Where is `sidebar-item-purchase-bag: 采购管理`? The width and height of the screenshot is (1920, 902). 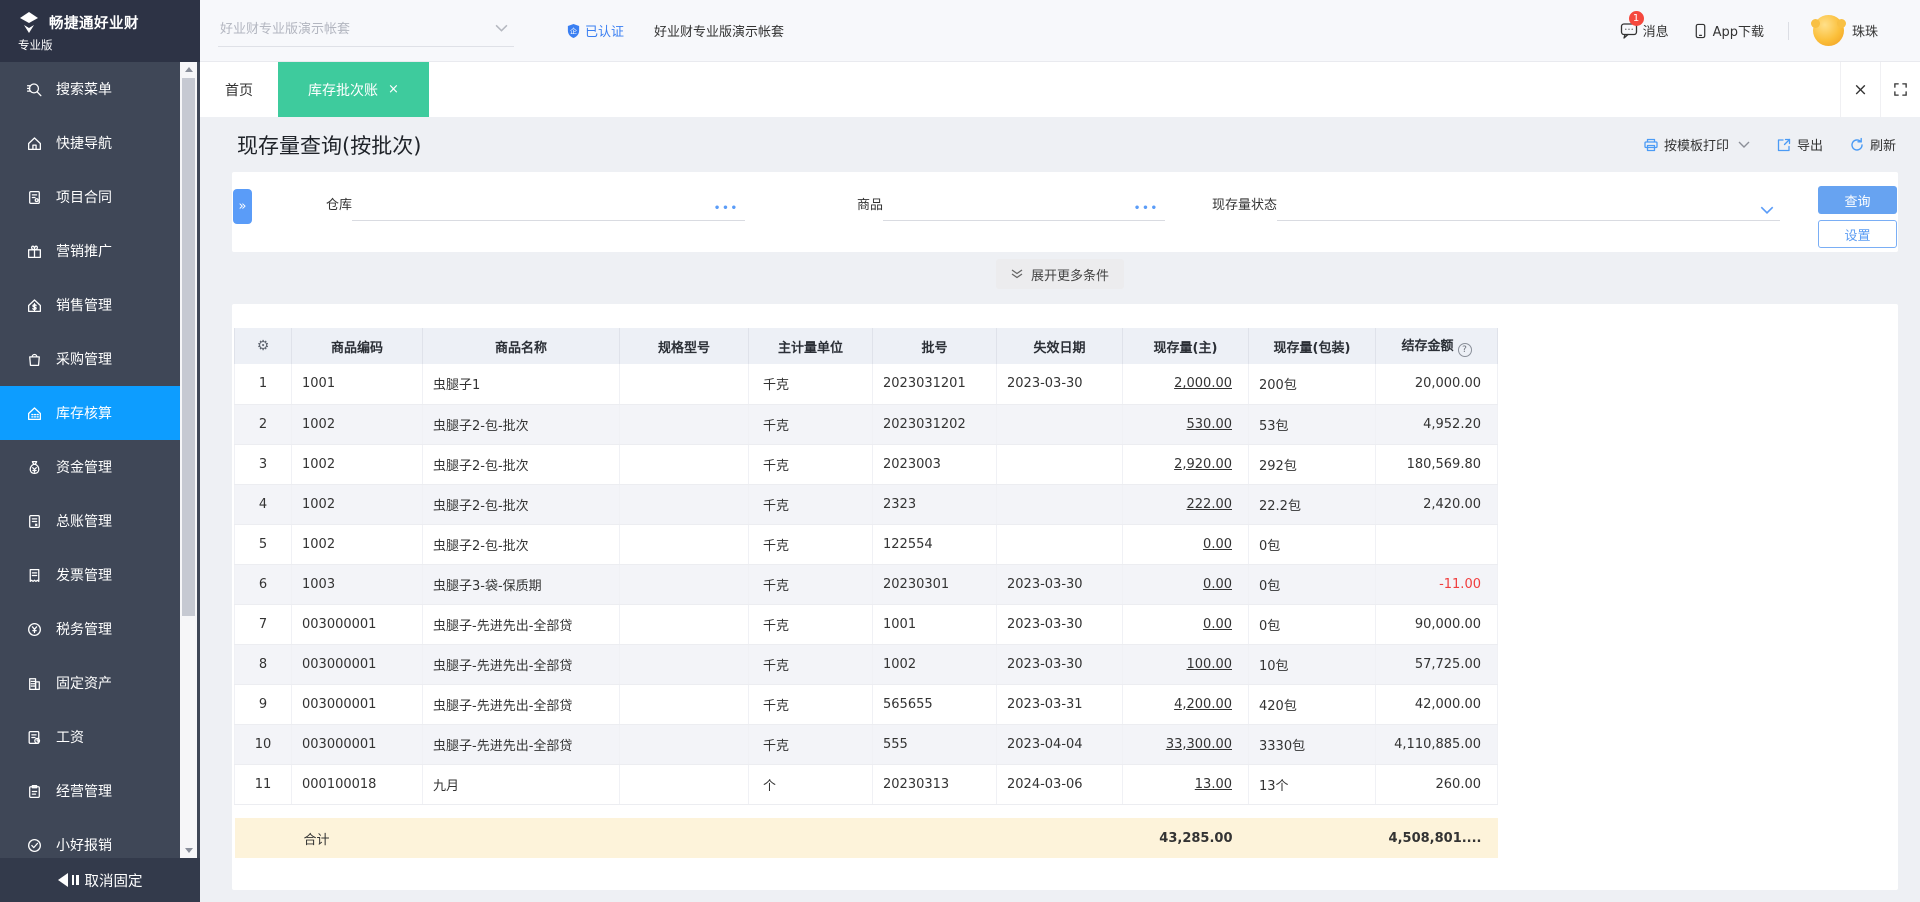
sidebar-item-purchase-bag: 采购管理 is located at coordinates (90, 359).